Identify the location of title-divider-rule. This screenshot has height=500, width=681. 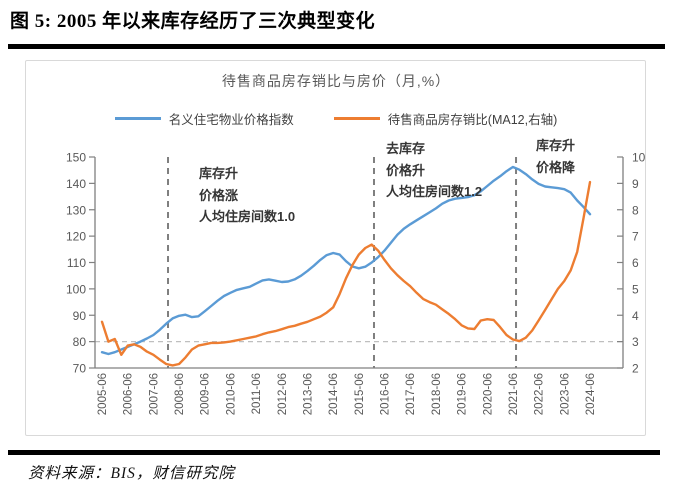
(336, 46).